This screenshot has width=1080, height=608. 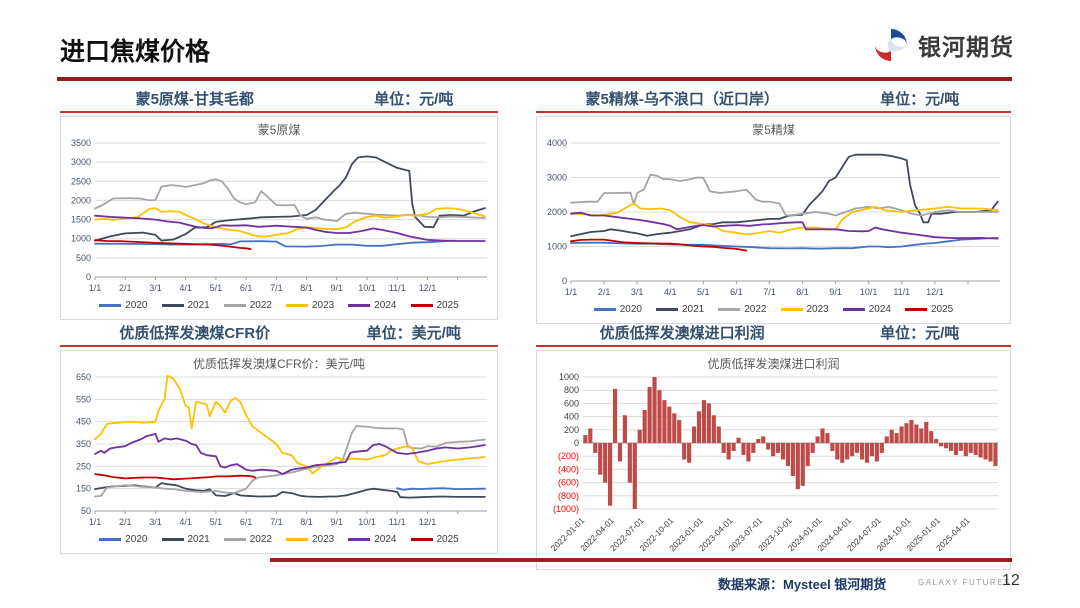 I want to click on svg-text: 12/1, so click(x=428, y=288).